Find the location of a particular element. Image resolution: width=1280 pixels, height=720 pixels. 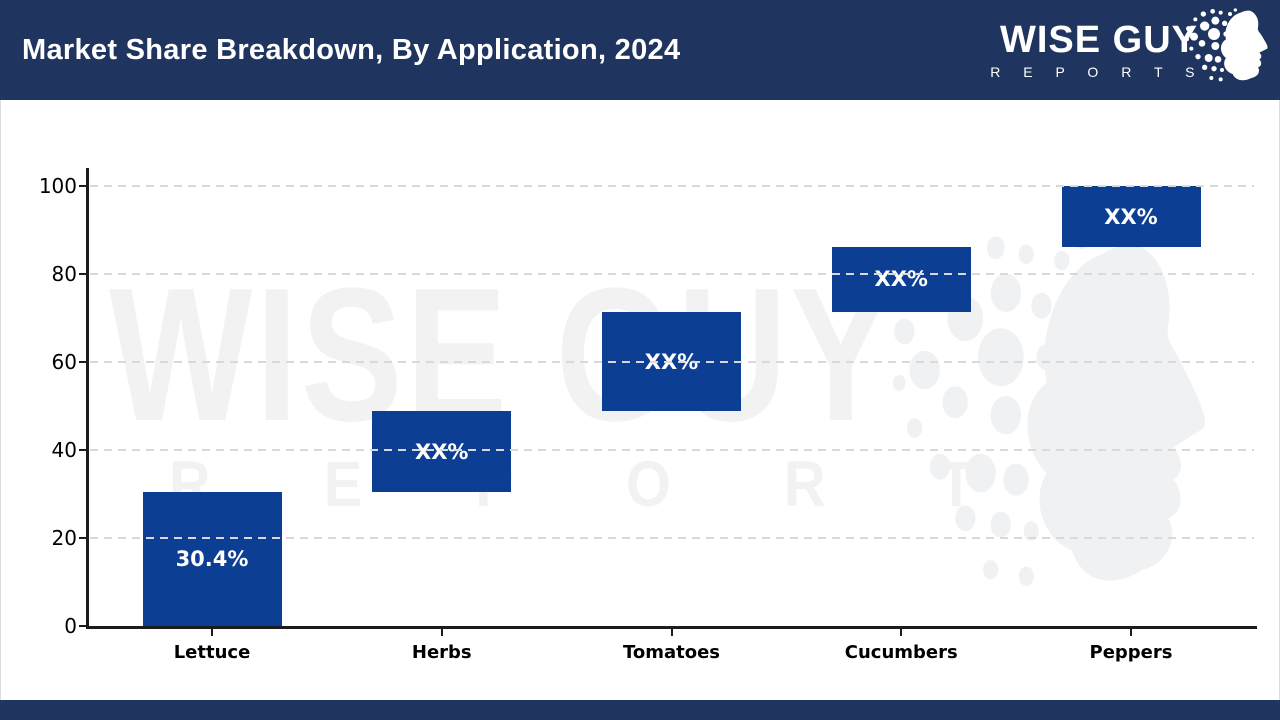

bar-value-label: 30.4% is located at coordinates (212, 559).